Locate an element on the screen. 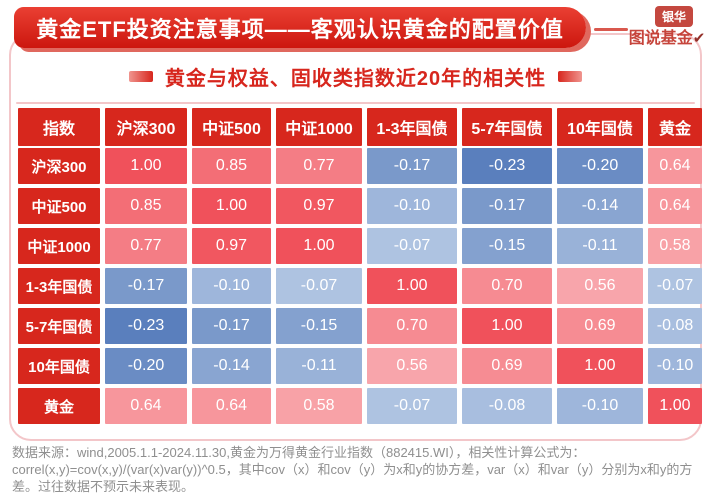 The image size is (711, 500). brand-logo: 银华 图说基金✔ is located at coordinates (667, 27).